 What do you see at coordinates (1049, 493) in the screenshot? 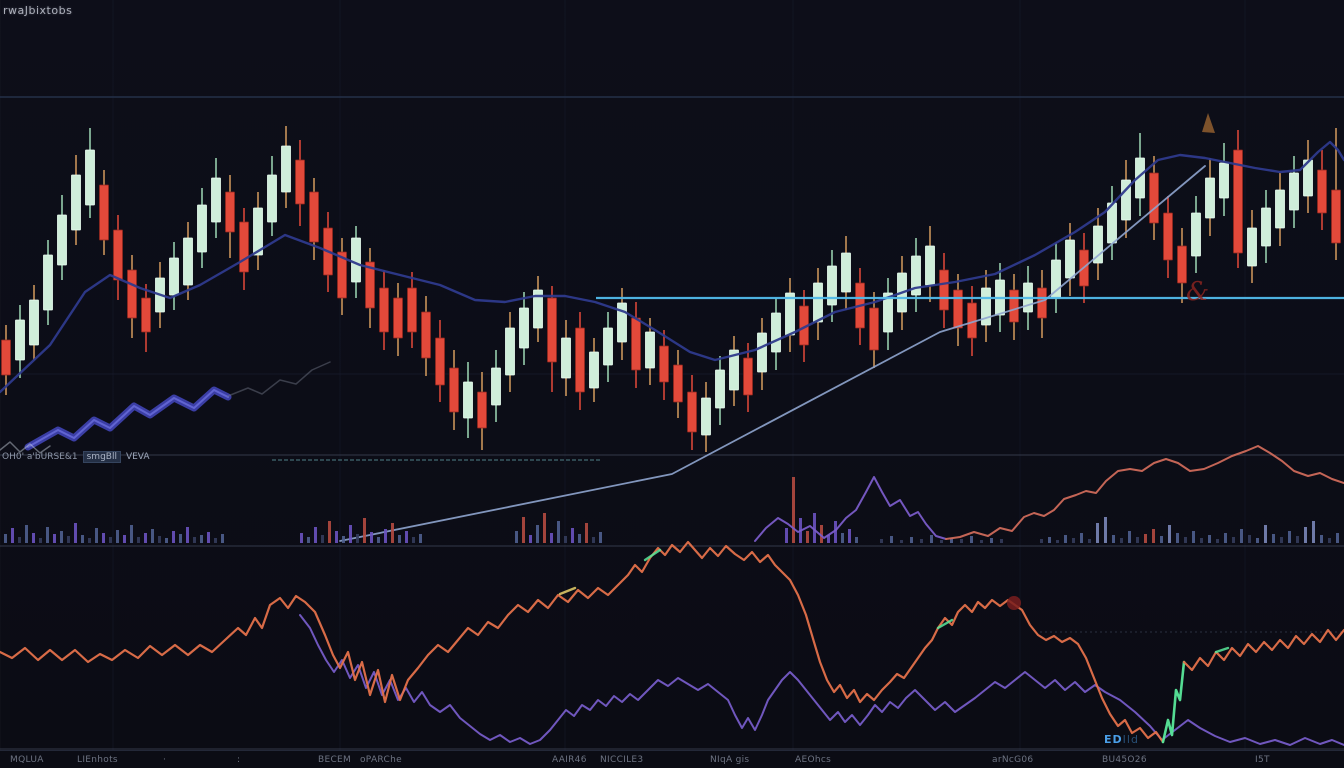
I see `middle-indicator-line` at bounding box center [1049, 493].